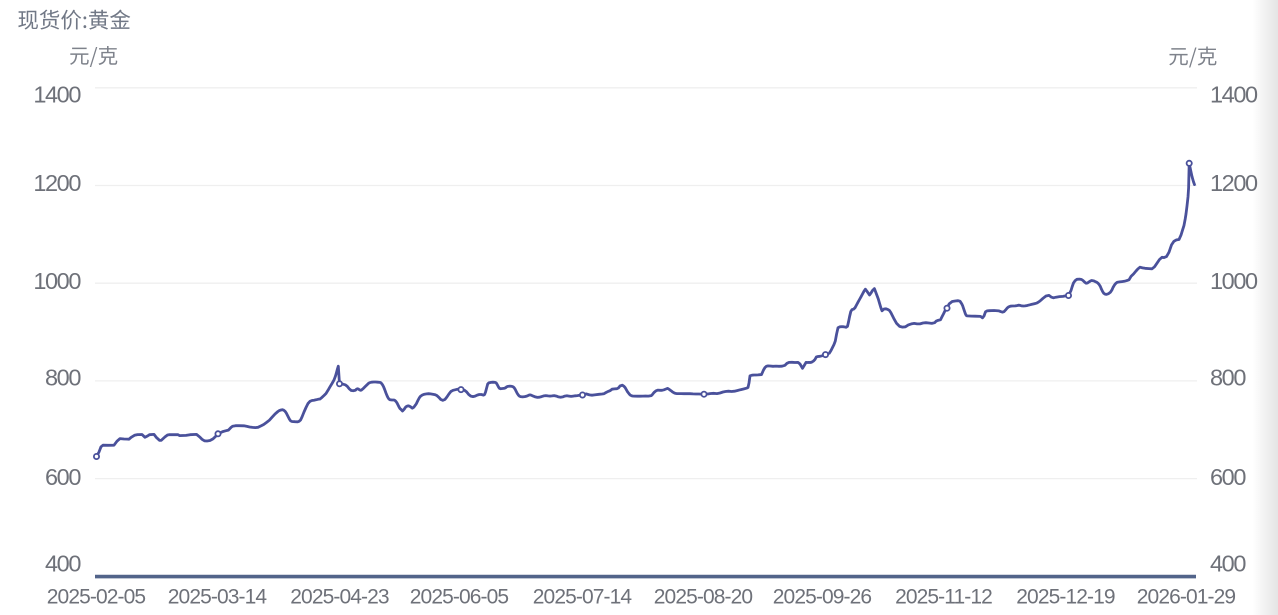 This screenshot has height=615, width=1278. I want to click on svg-text: 2025-12-19, so click(1065, 597).